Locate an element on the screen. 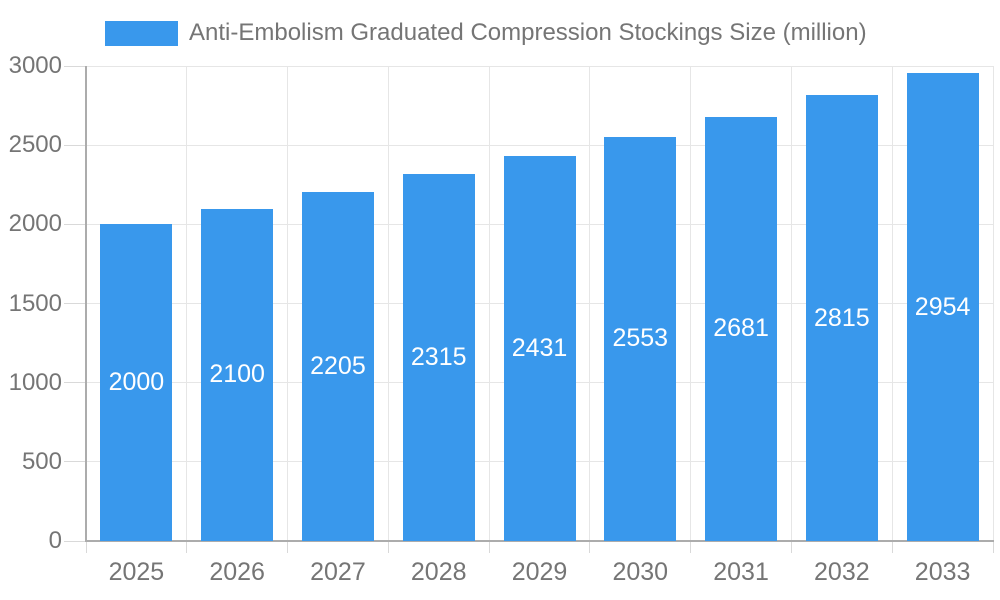 The image size is (1000, 600). bar-value-label: 2954 is located at coordinates (942, 306).